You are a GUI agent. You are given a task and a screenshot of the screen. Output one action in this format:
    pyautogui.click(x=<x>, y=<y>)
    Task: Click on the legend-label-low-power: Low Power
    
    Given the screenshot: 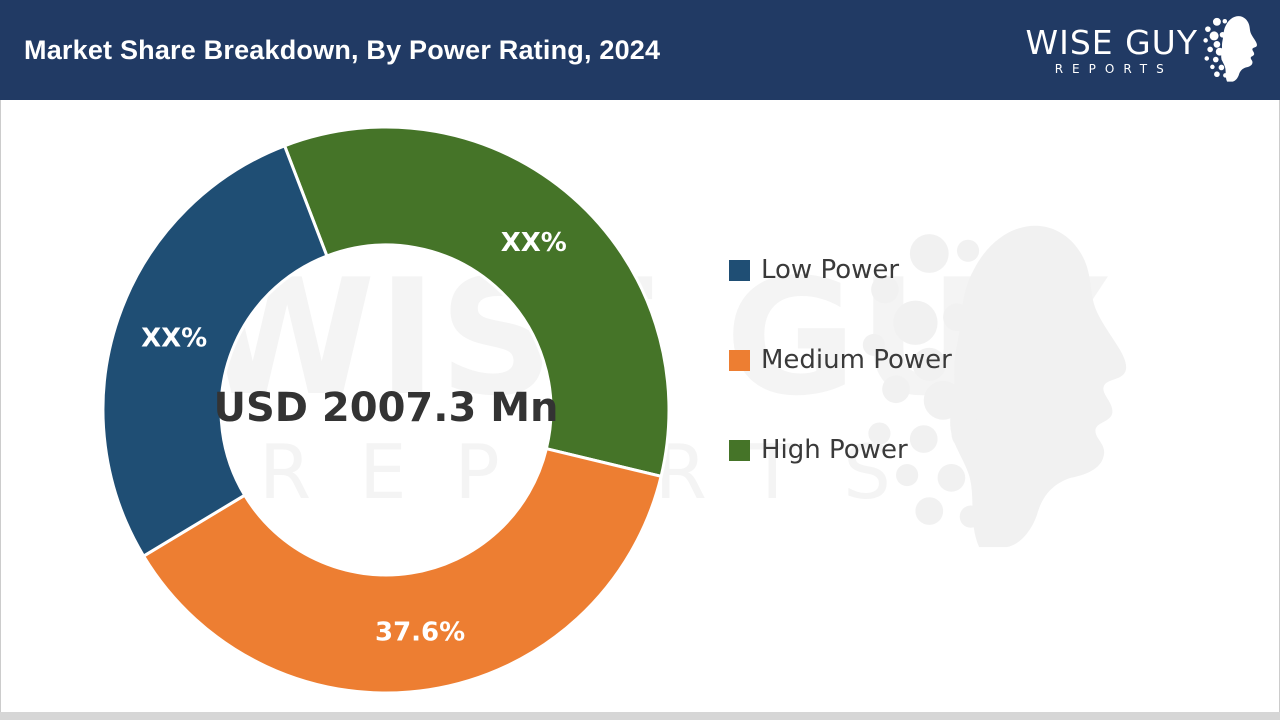 What is the action you would take?
    pyautogui.click(x=830, y=270)
    